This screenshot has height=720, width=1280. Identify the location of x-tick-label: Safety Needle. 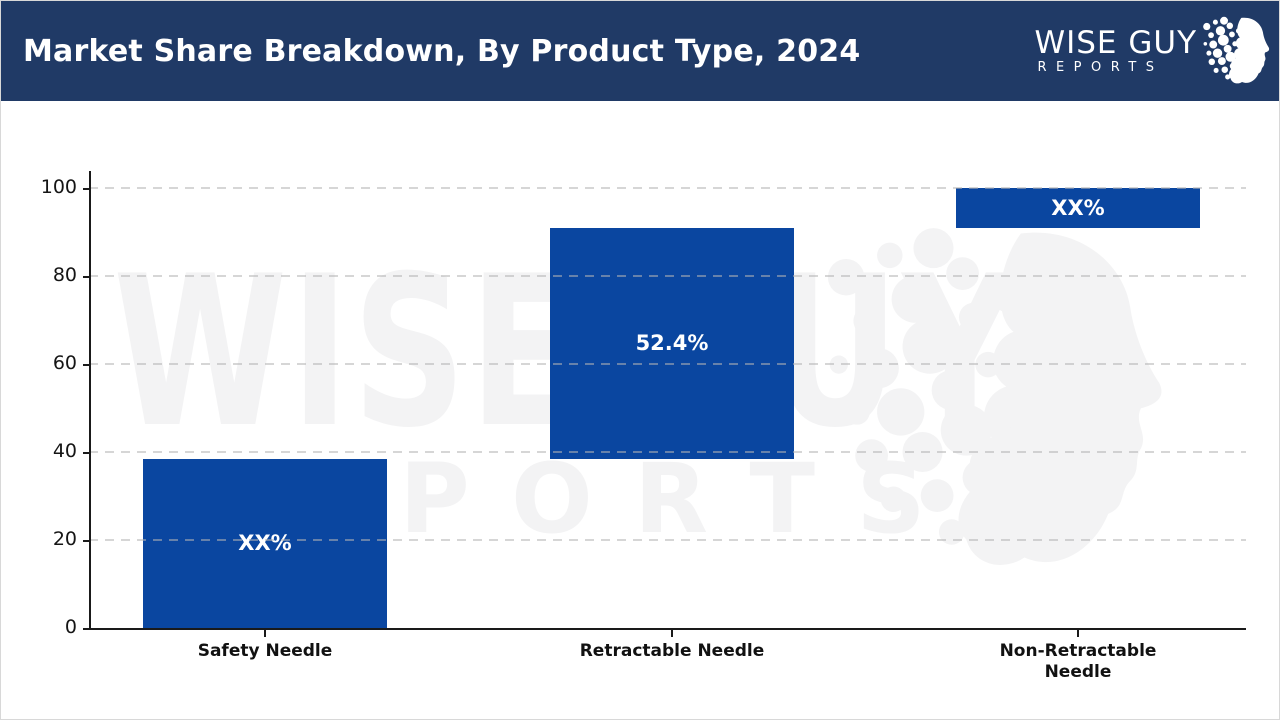
(265, 651).